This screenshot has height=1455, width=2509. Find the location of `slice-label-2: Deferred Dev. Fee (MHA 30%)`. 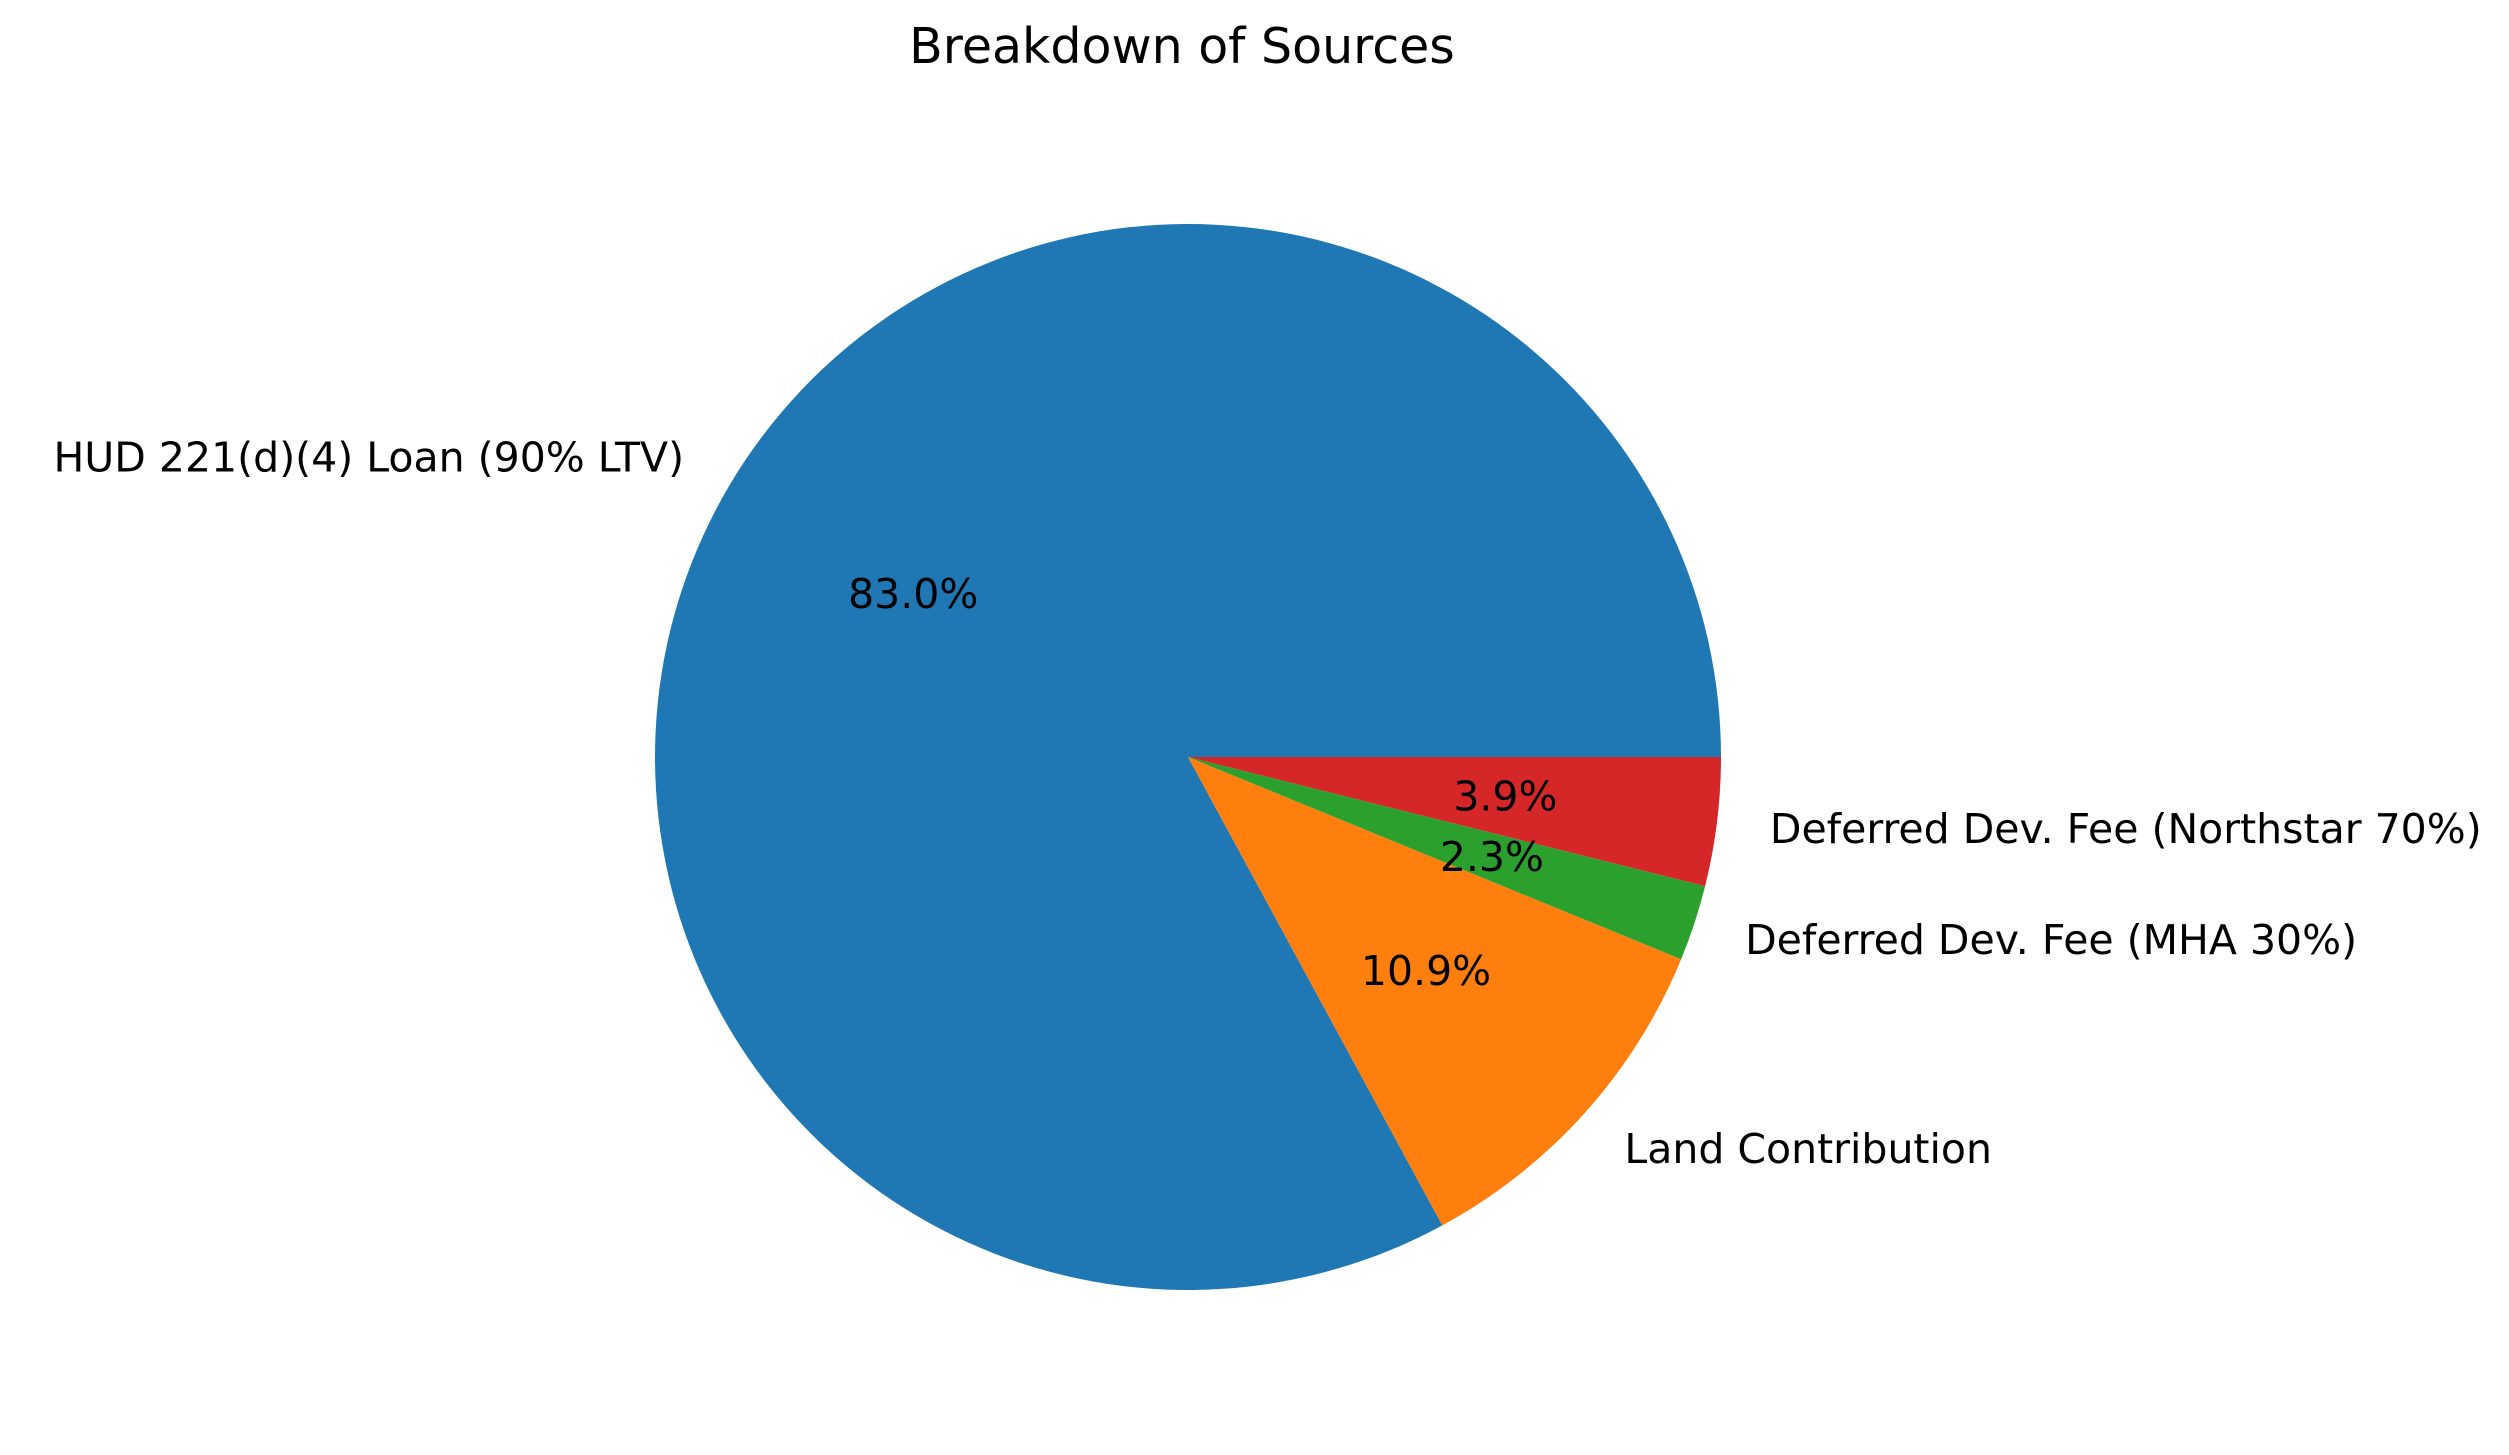

slice-label-2: Deferred Dev. Fee (MHA 30%) is located at coordinates (2051, 940).